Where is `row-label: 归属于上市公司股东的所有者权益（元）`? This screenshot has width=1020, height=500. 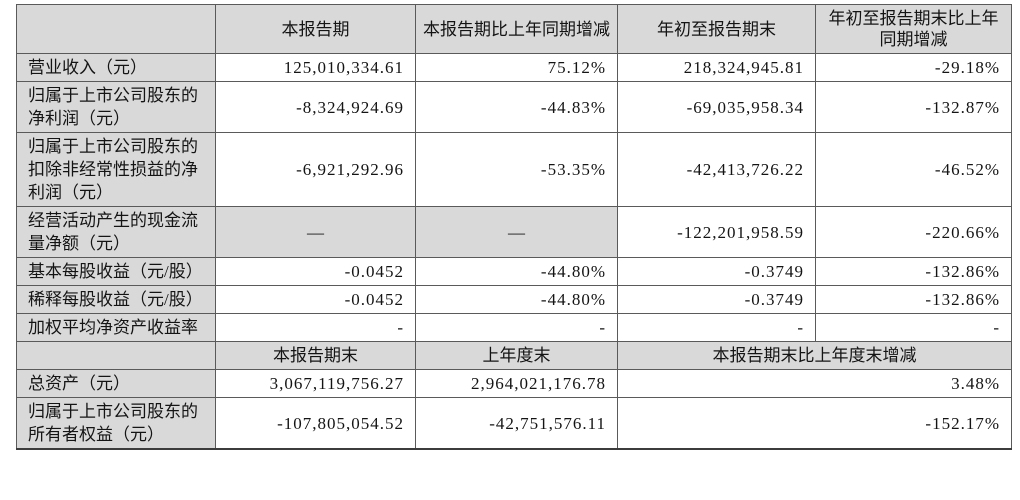
row-label: 归属于上市公司股东的所有者权益（元） is located at coordinates (116, 423).